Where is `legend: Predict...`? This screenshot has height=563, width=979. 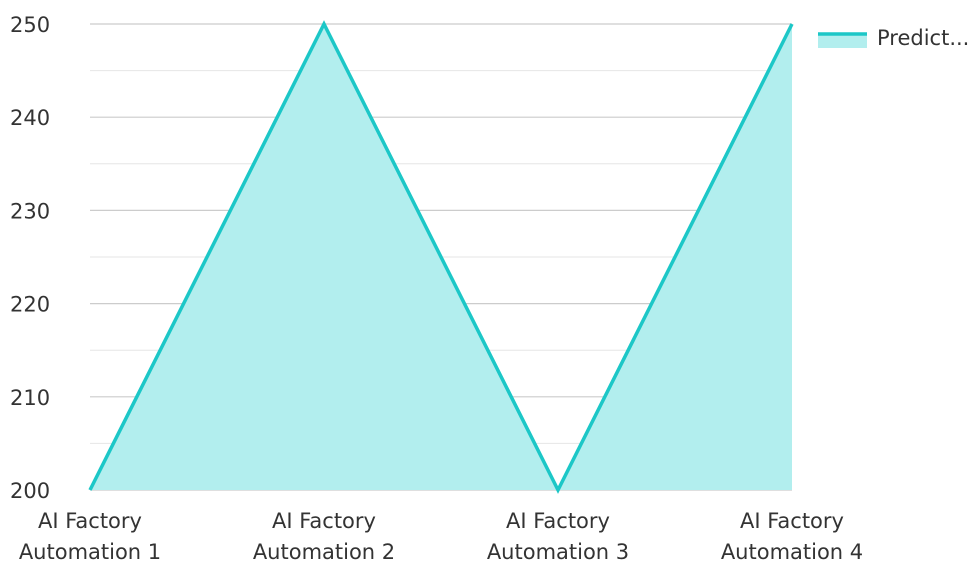 legend: Predict... is located at coordinates (893, 38).